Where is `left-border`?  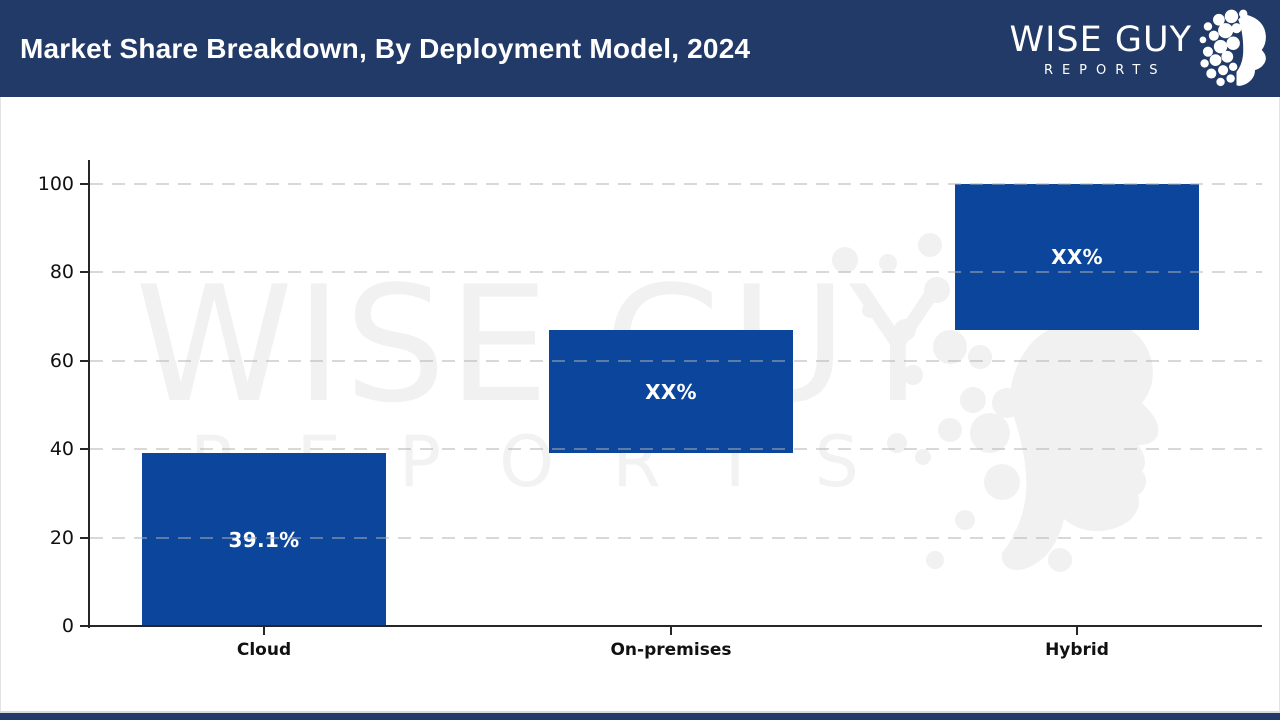
left-border is located at coordinates (0, 408).